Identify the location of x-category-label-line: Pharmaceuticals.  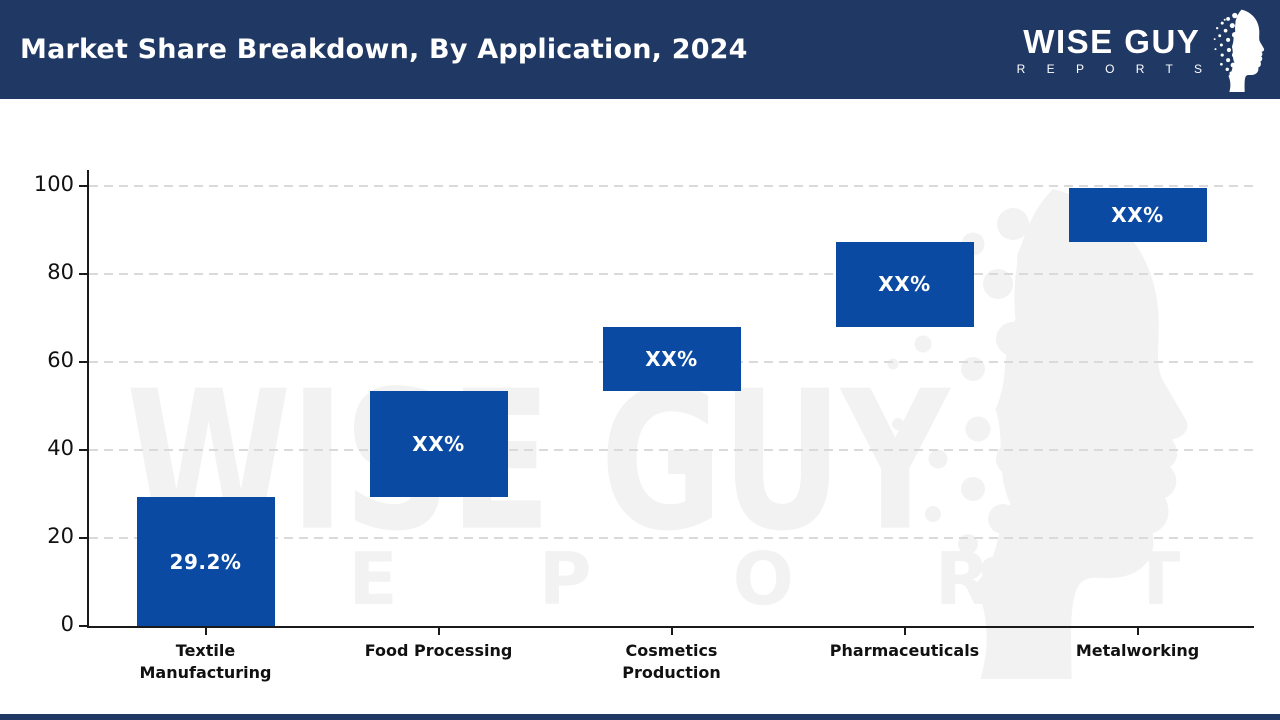
(904, 650).